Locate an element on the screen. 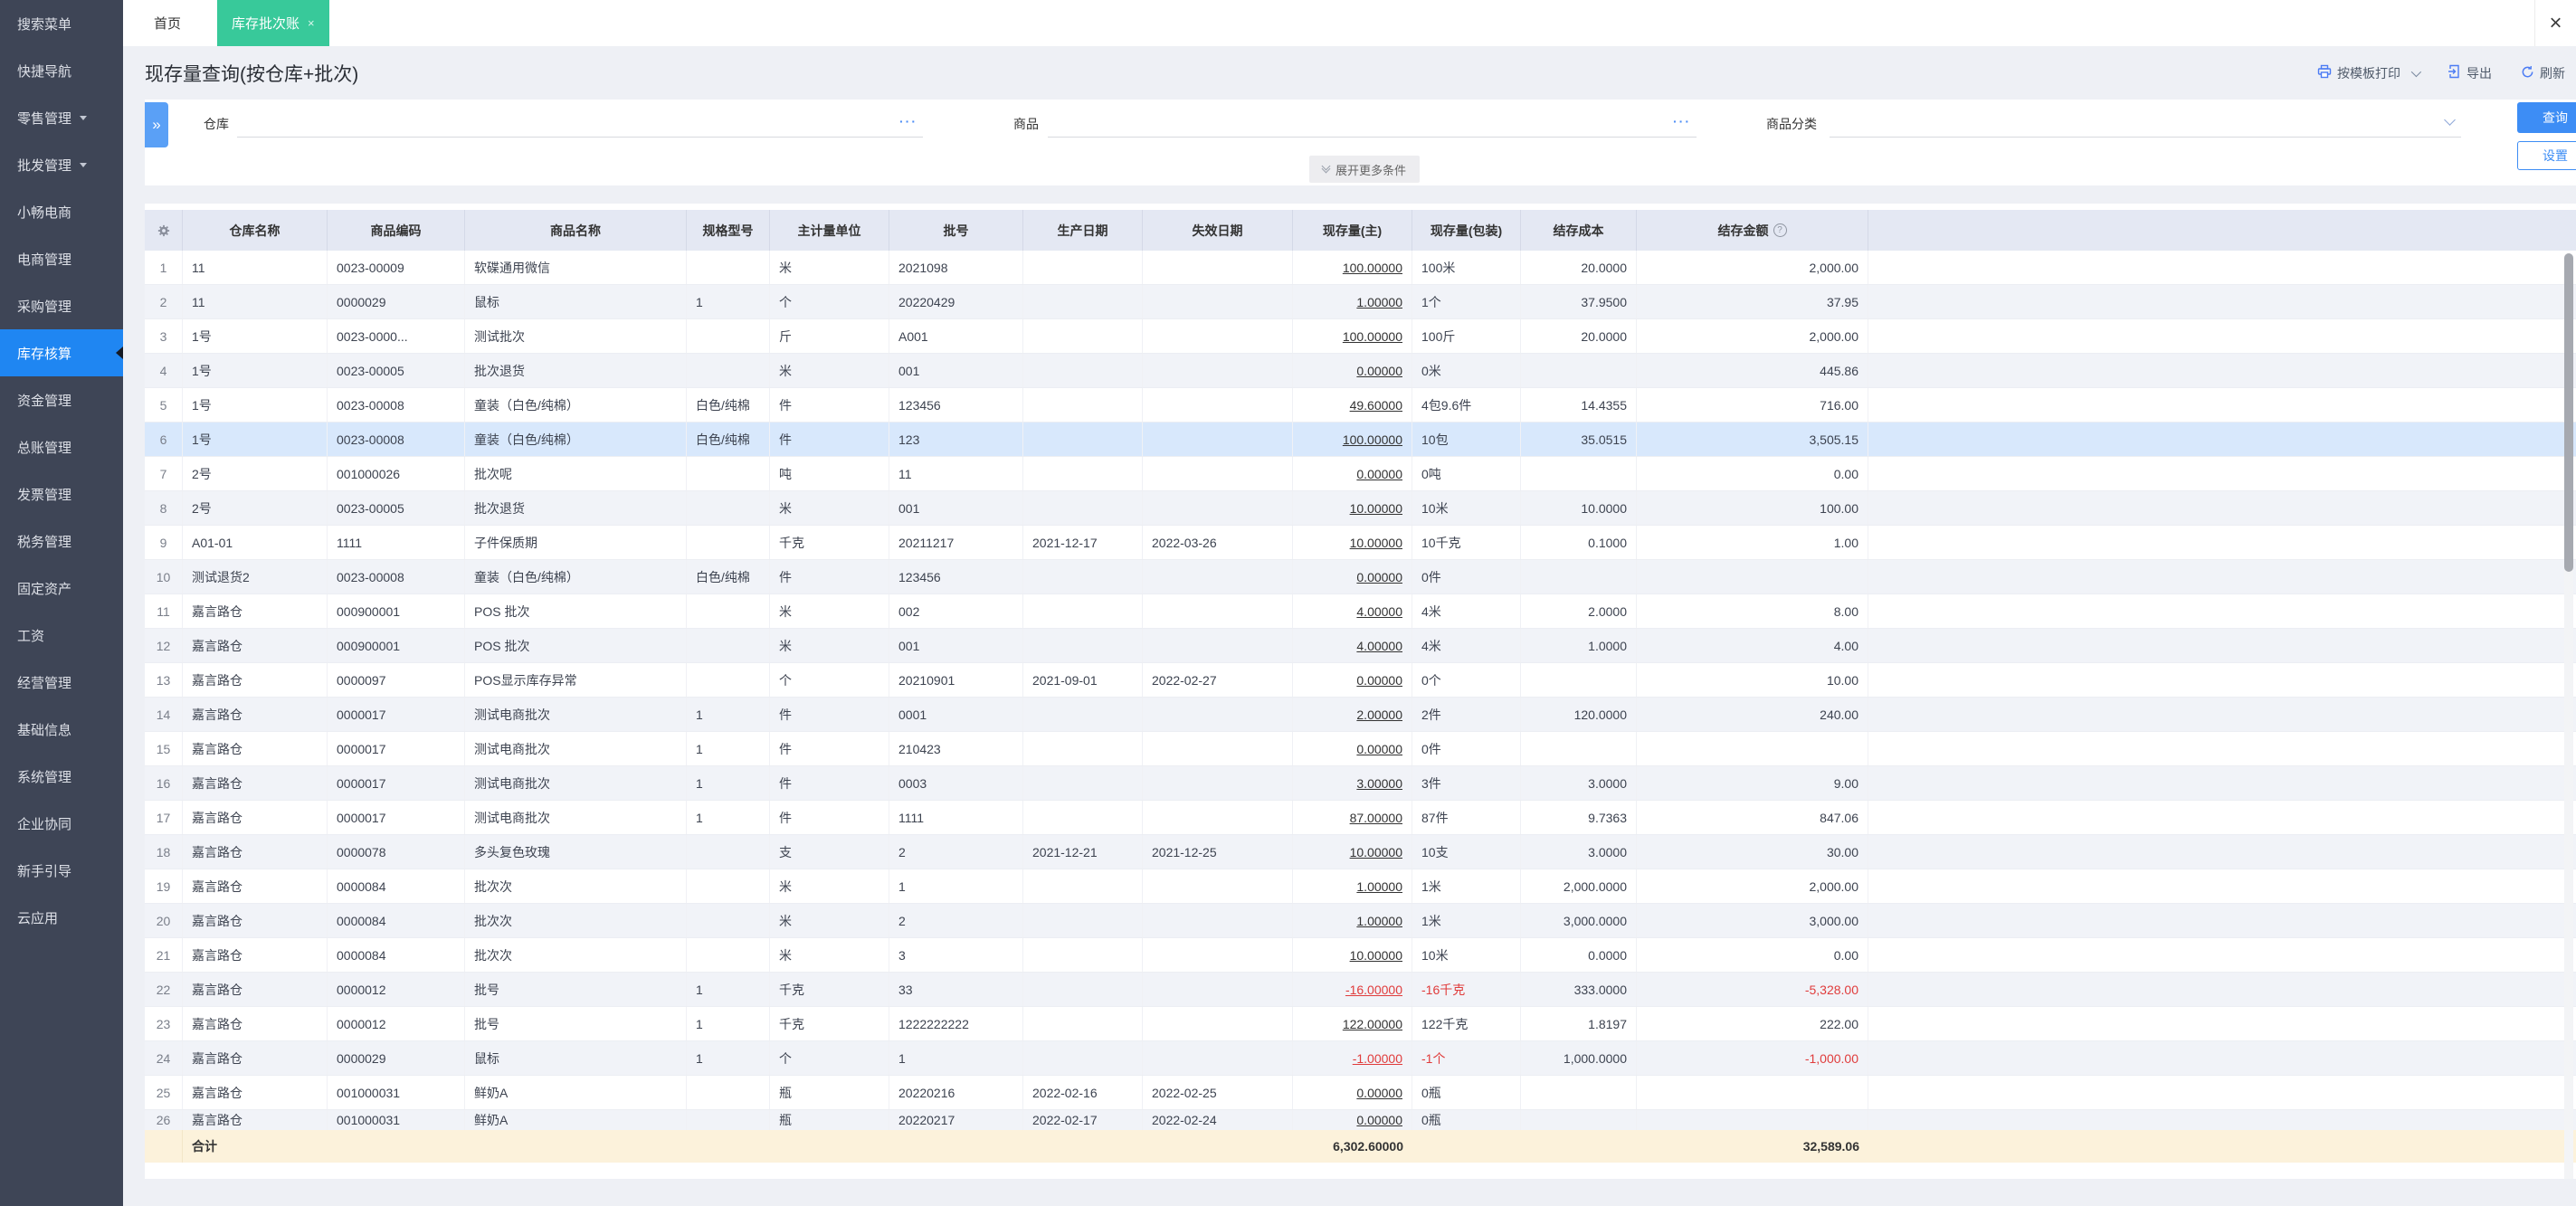 The image size is (2576, 1206). sidebar-item-经营管理: 经营管理 is located at coordinates (61, 682).